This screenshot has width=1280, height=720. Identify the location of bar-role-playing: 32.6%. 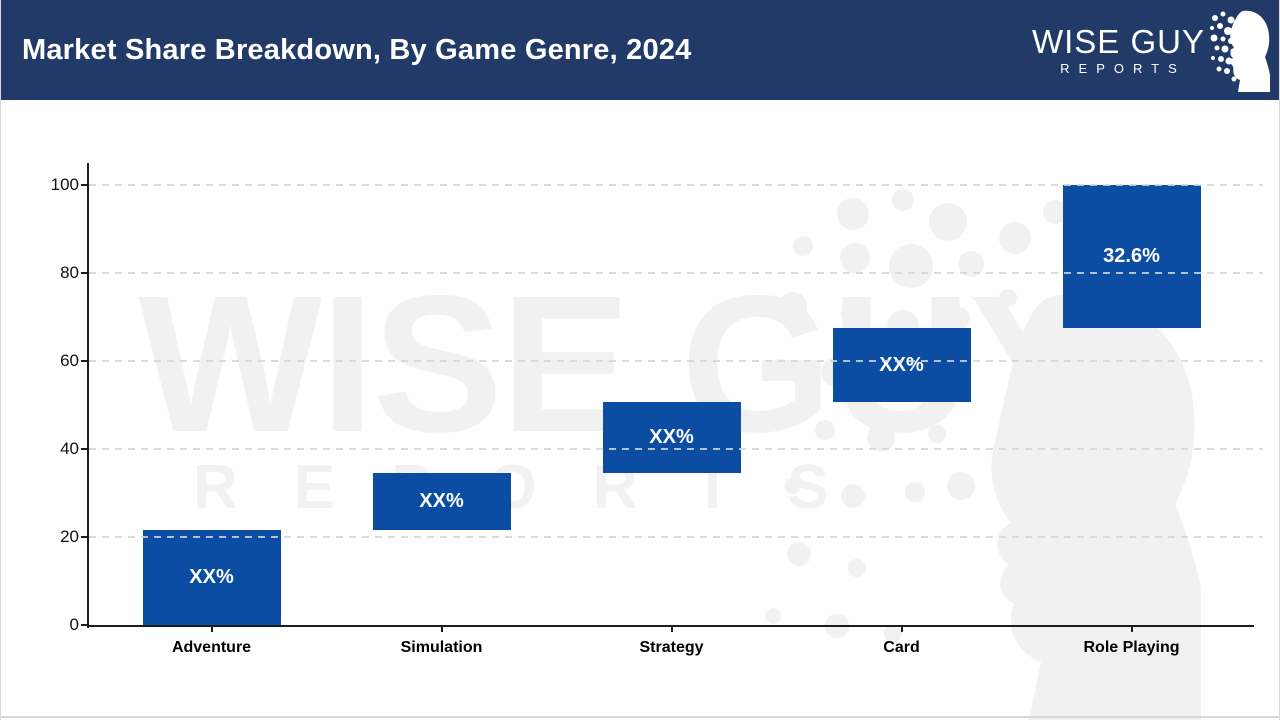
(1131, 257).